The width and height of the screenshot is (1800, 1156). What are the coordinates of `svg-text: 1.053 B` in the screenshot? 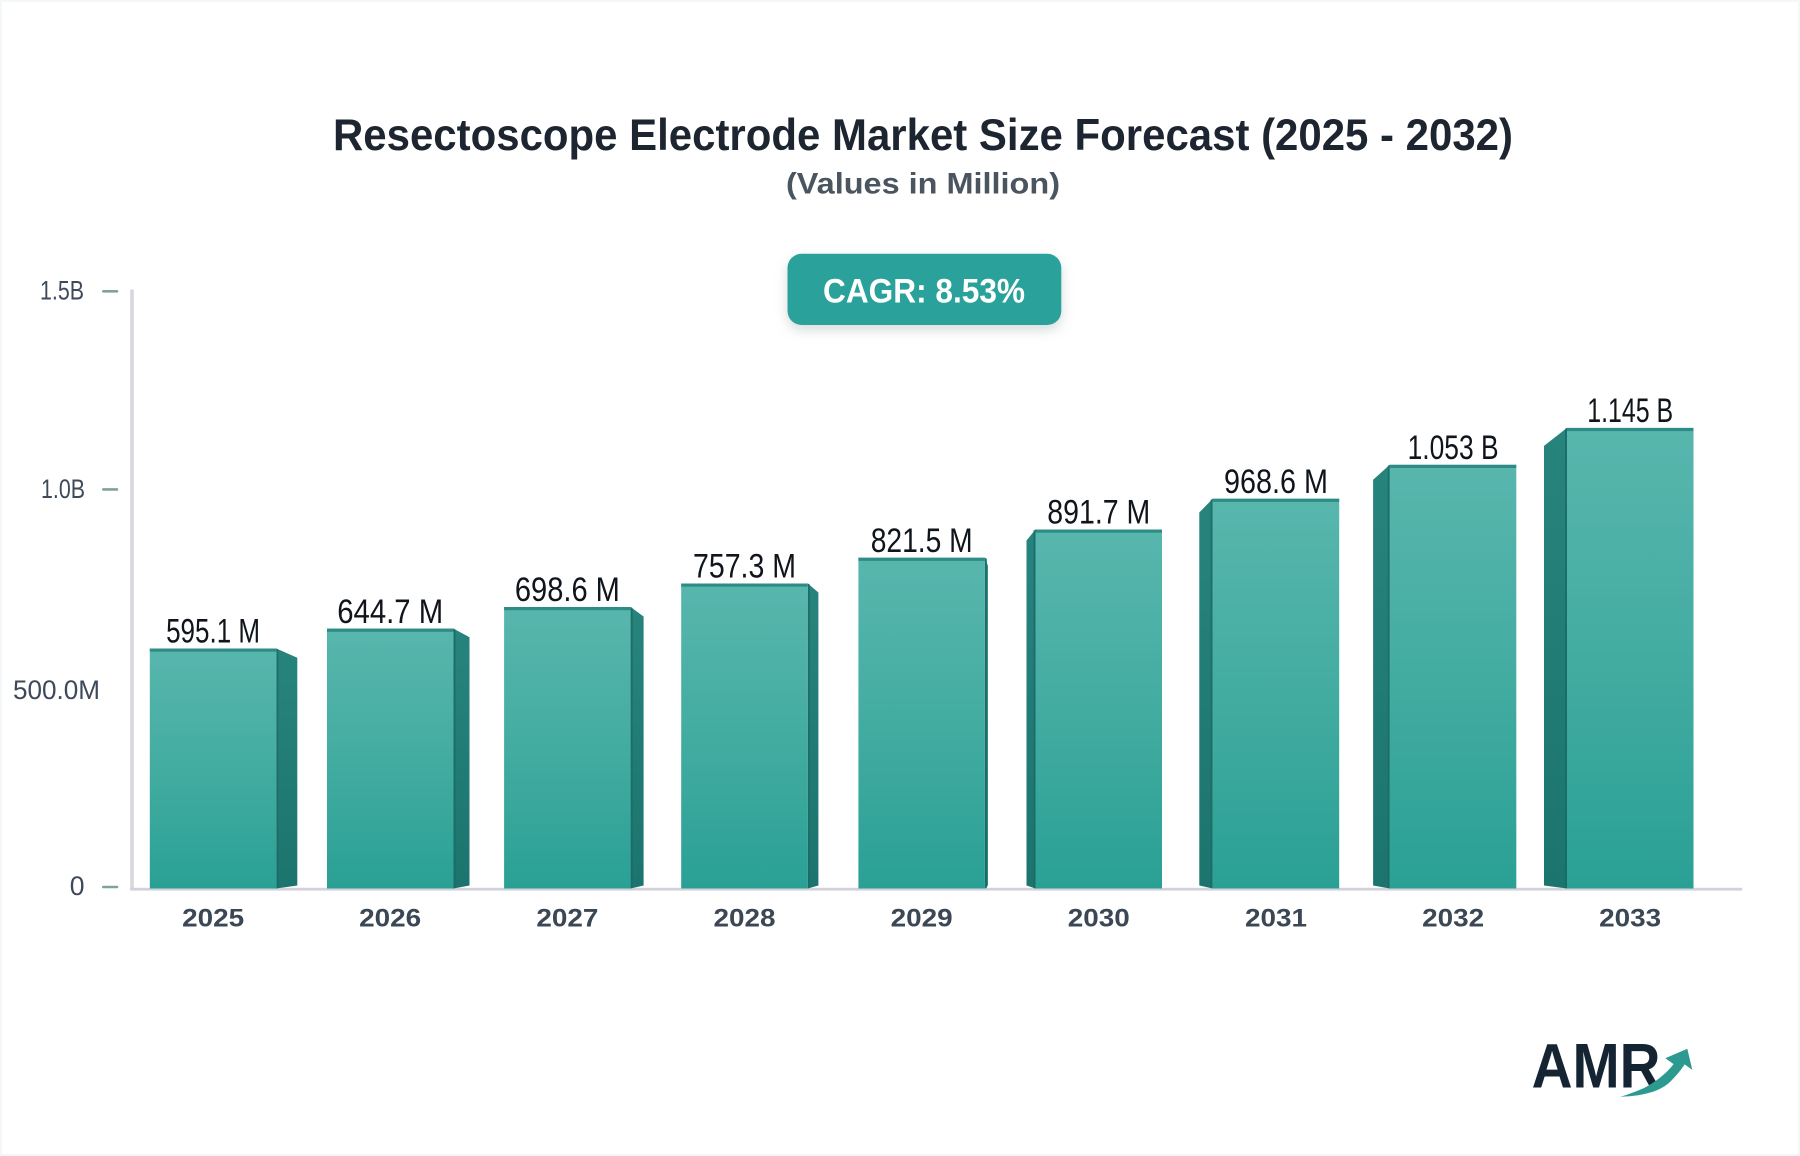 It's located at (1453, 448).